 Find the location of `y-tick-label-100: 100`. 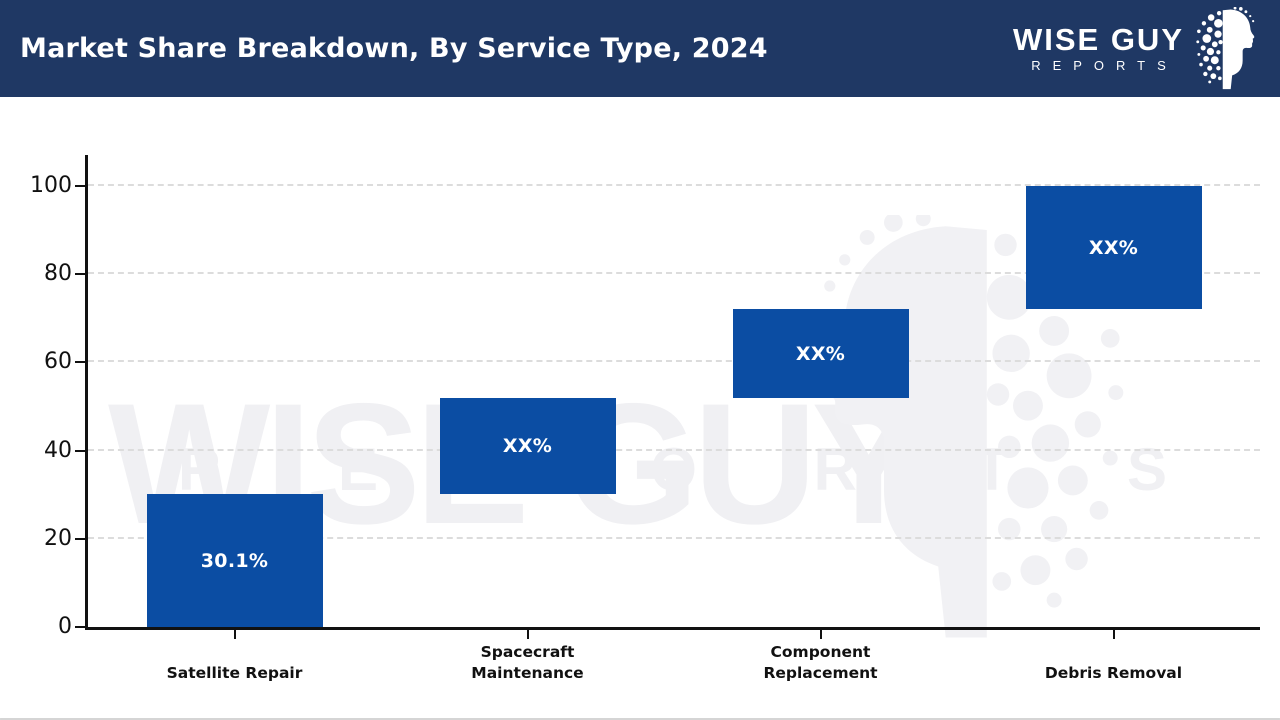

y-tick-label-100: 100 is located at coordinates (51, 185).